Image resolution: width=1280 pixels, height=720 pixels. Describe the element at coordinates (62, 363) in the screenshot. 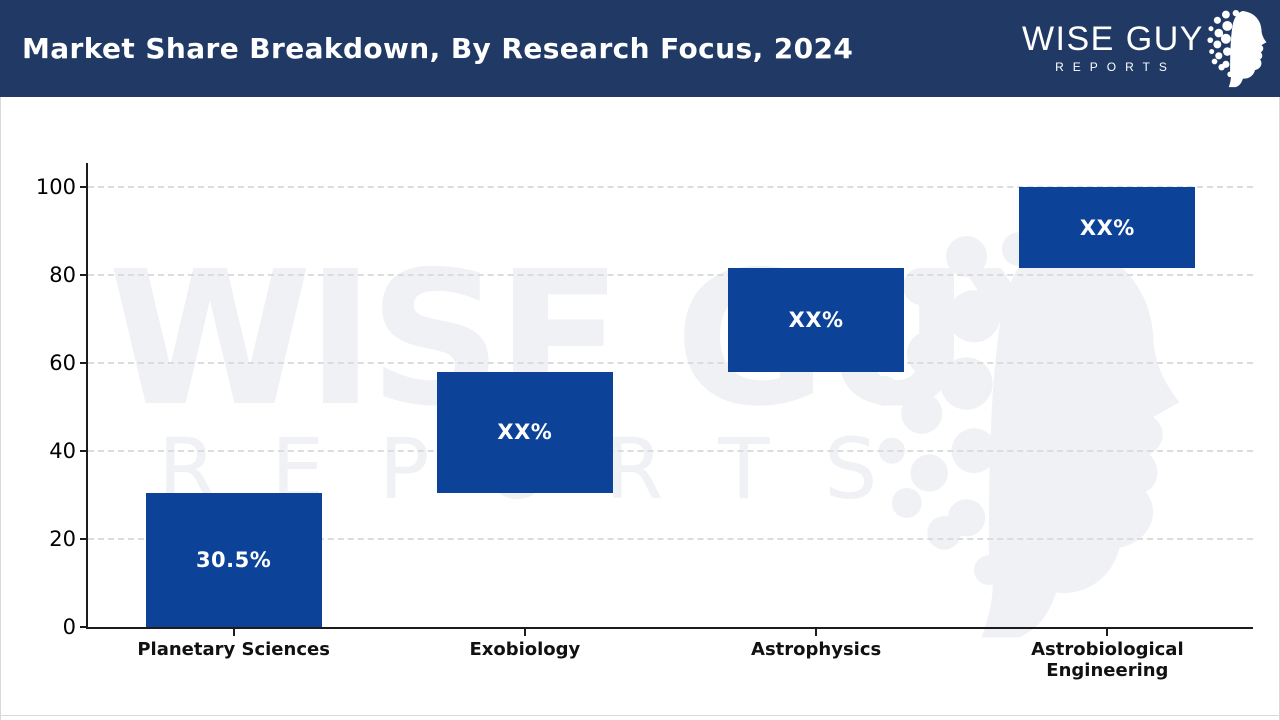

I see `y-tick-label-60: 60` at that location.